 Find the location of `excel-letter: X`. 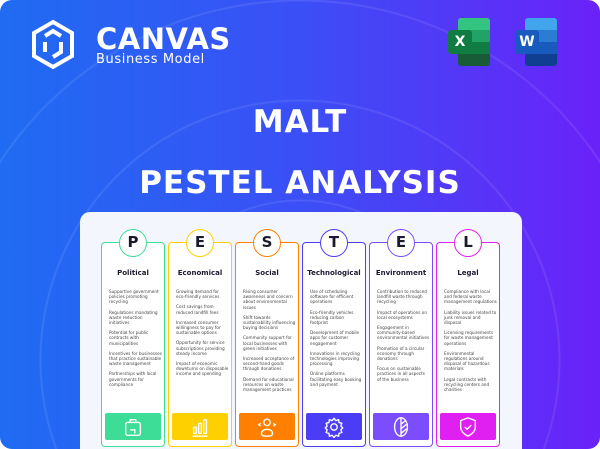

excel-letter: X is located at coordinates (460, 42).